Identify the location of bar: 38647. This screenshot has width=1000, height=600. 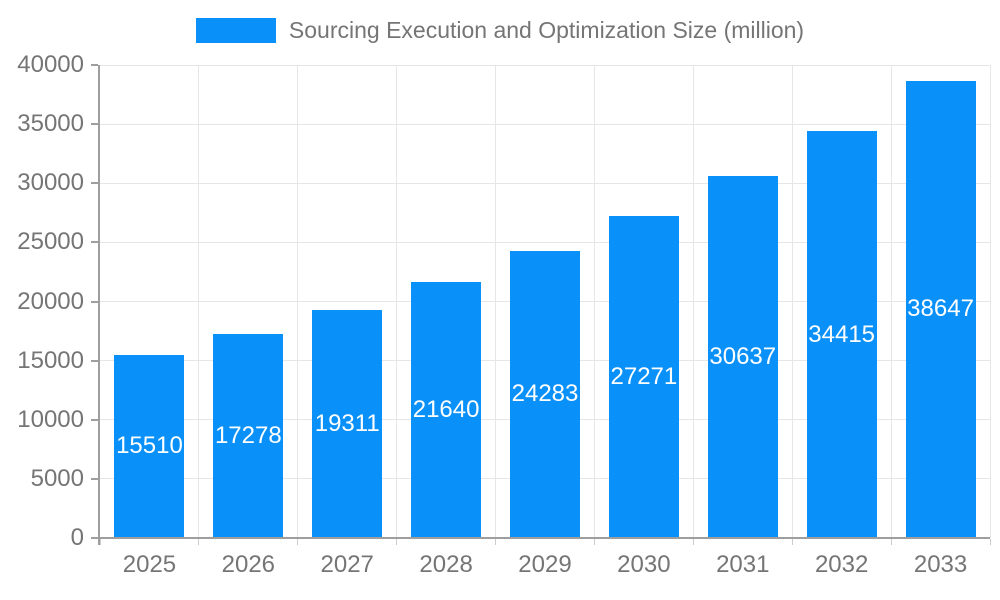
(940, 309).